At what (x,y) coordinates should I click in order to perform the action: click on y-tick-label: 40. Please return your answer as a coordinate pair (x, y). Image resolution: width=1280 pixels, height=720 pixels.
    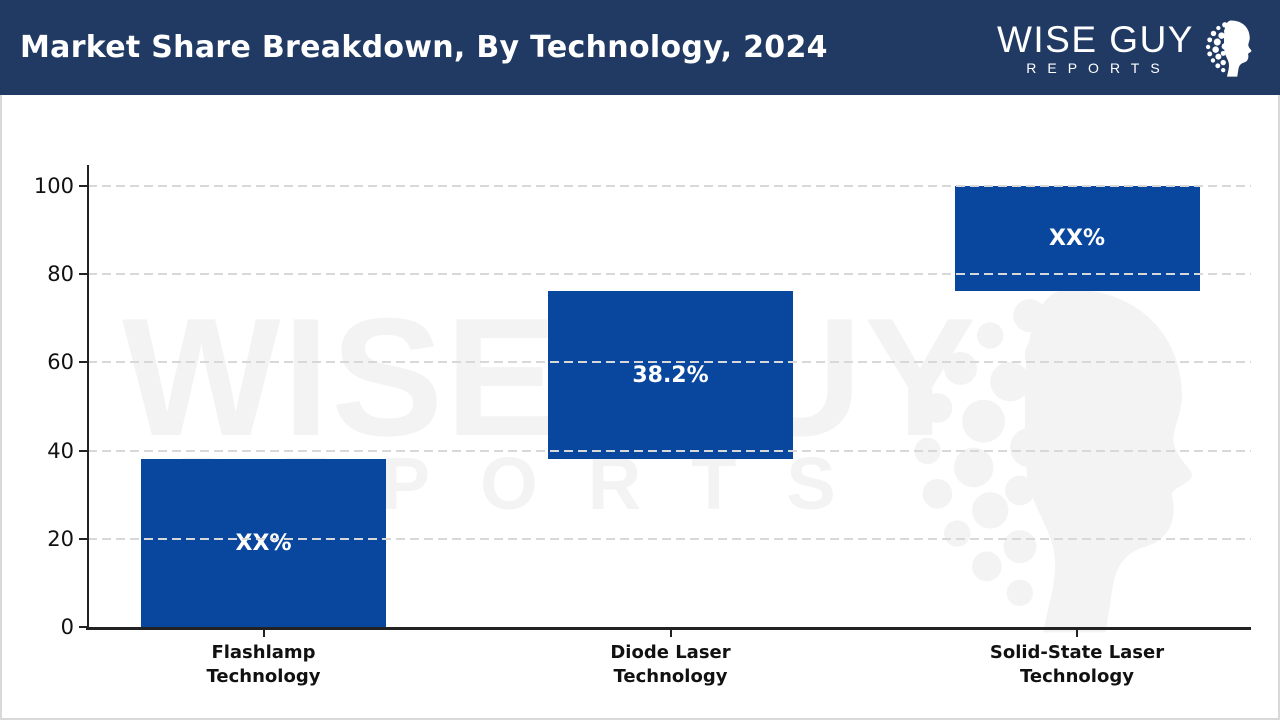
    Looking at the image, I should click on (60, 450).